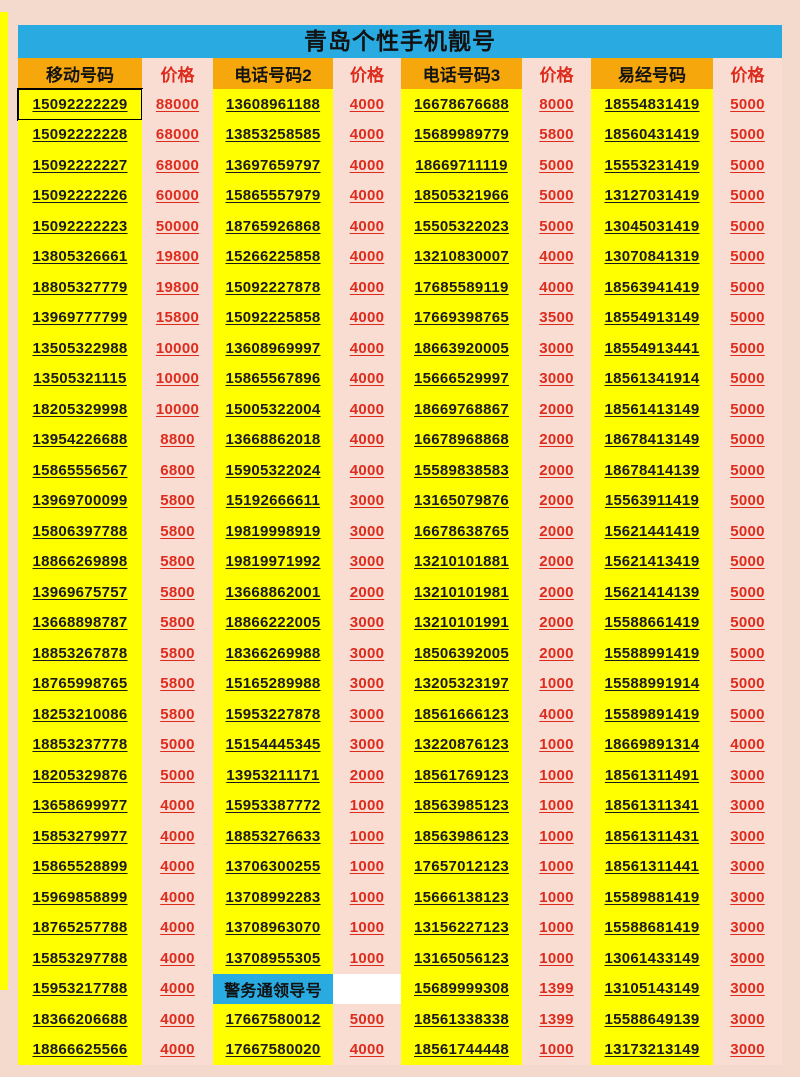 The image size is (800, 1077). Describe the element at coordinates (652, 439) in the screenshot. I see `phone-number-cell: 18678413149` at that location.